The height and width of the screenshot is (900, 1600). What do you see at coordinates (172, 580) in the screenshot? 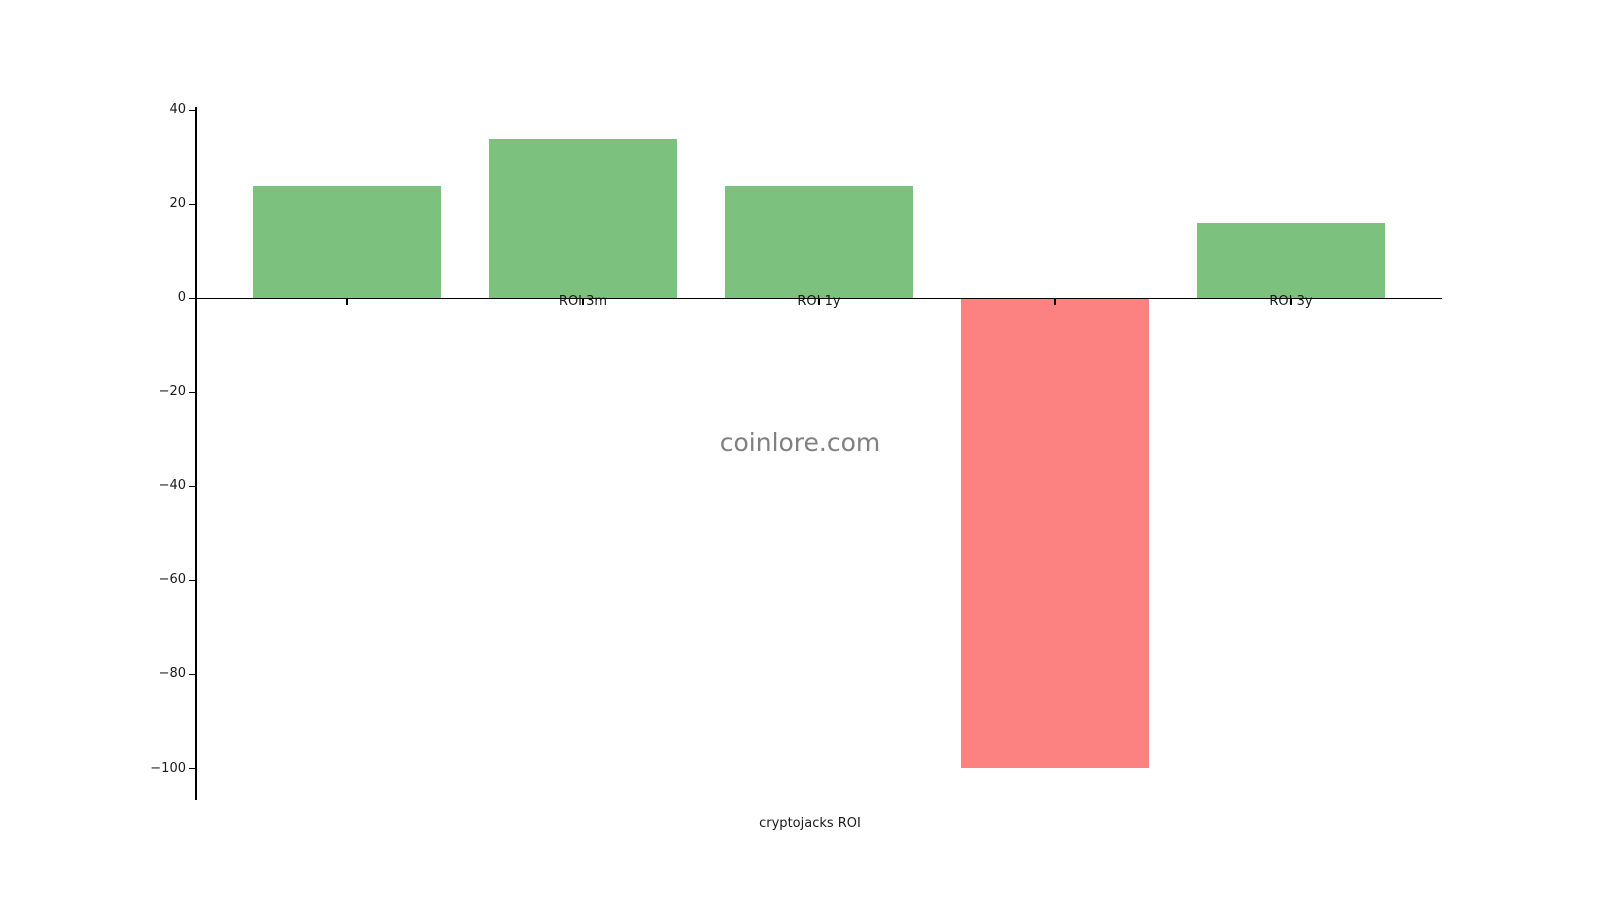
I see `y-tick-label: −60` at bounding box center [172, 580].